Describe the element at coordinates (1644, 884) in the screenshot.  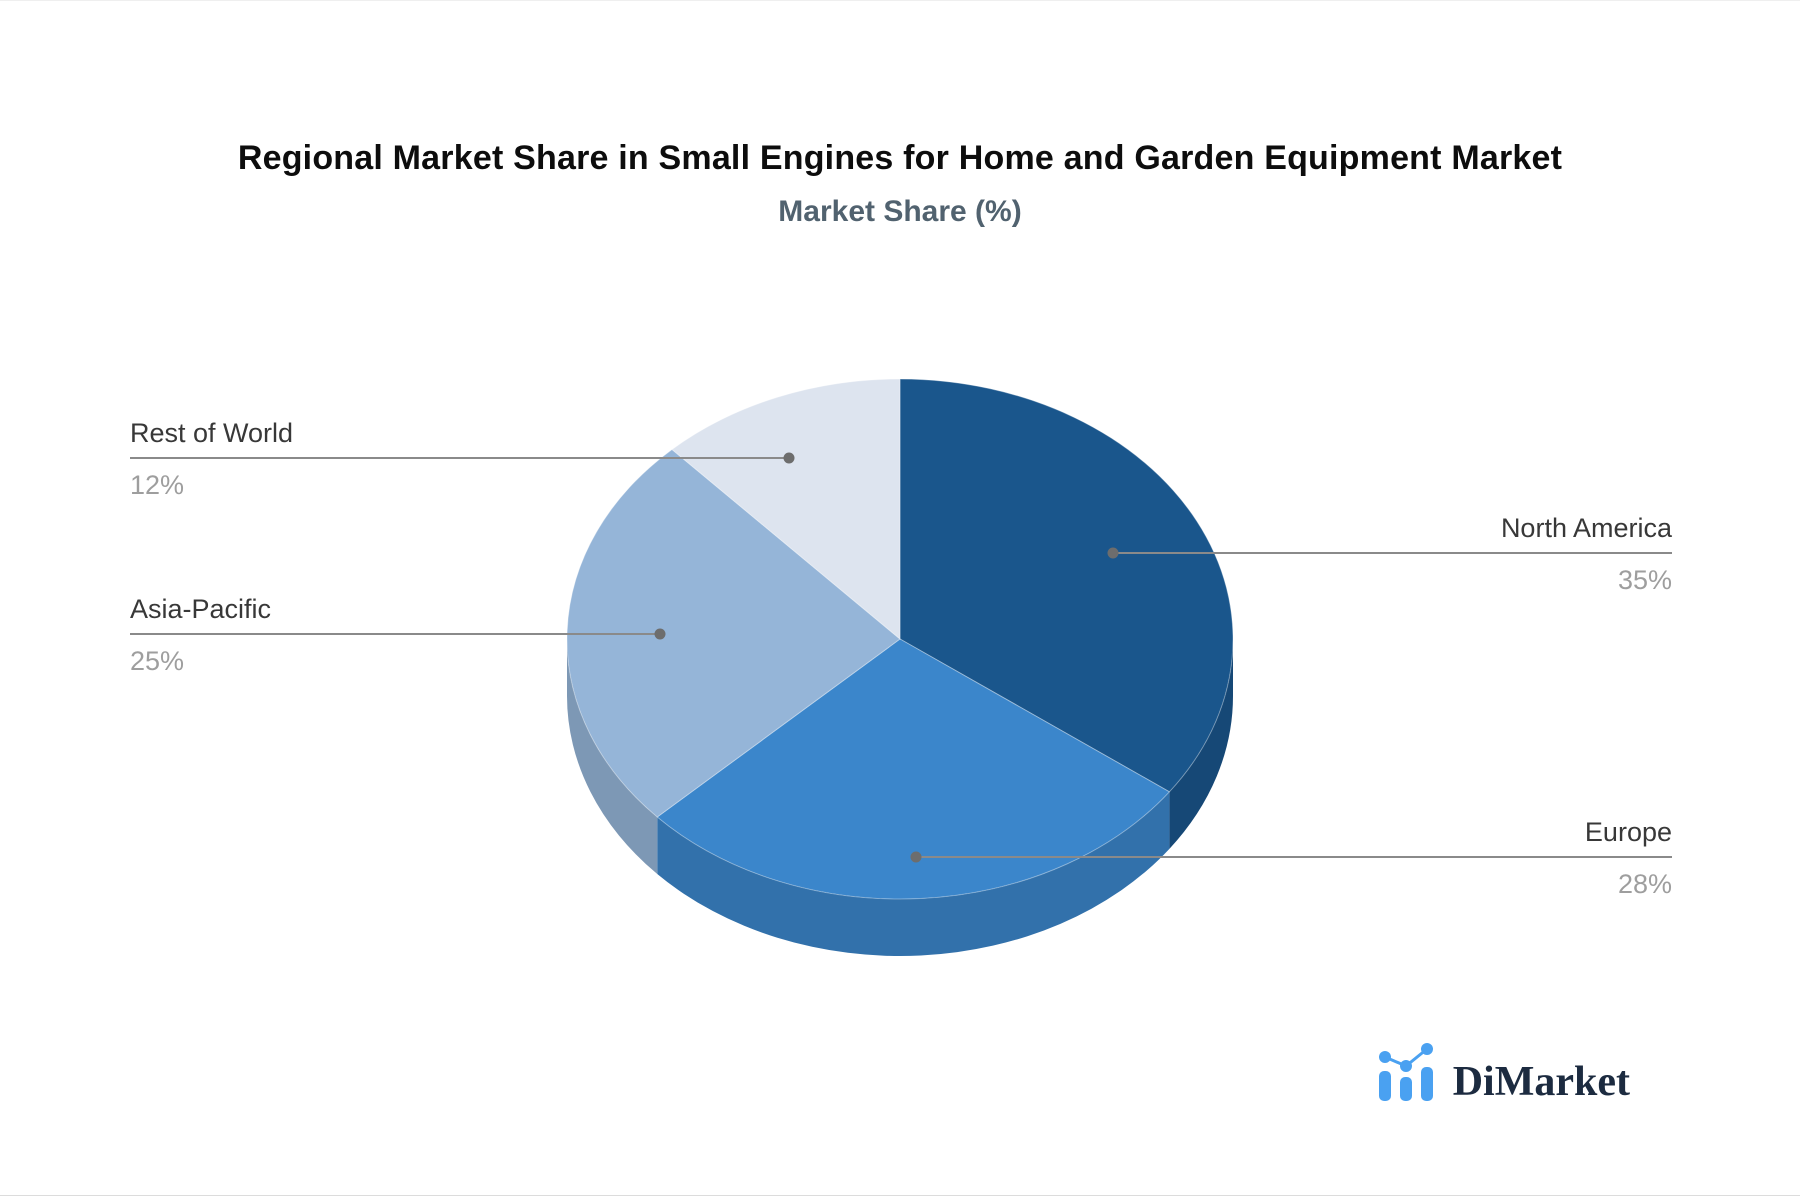
I see `slice-value-europe: 28%` at that location.